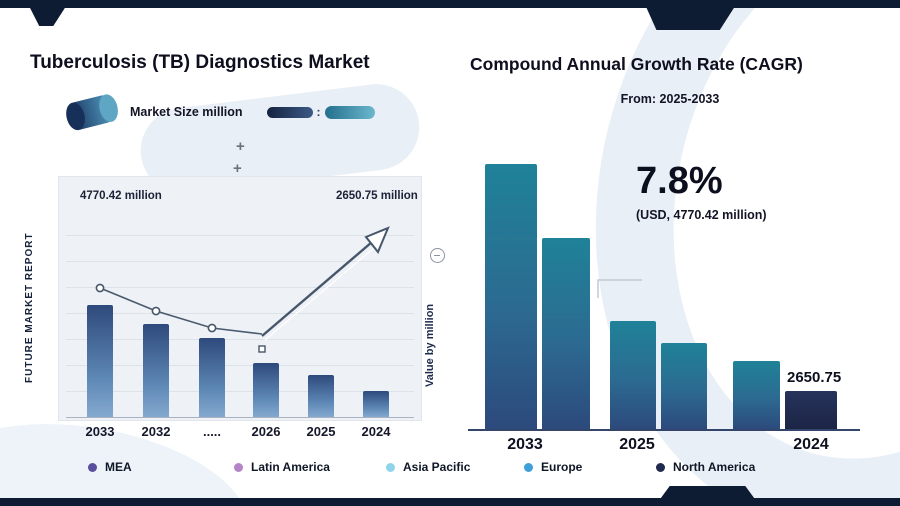  Describe the element at coordinates (289, 112) in the screenshot. I see `legend-pill-dark` at that location.